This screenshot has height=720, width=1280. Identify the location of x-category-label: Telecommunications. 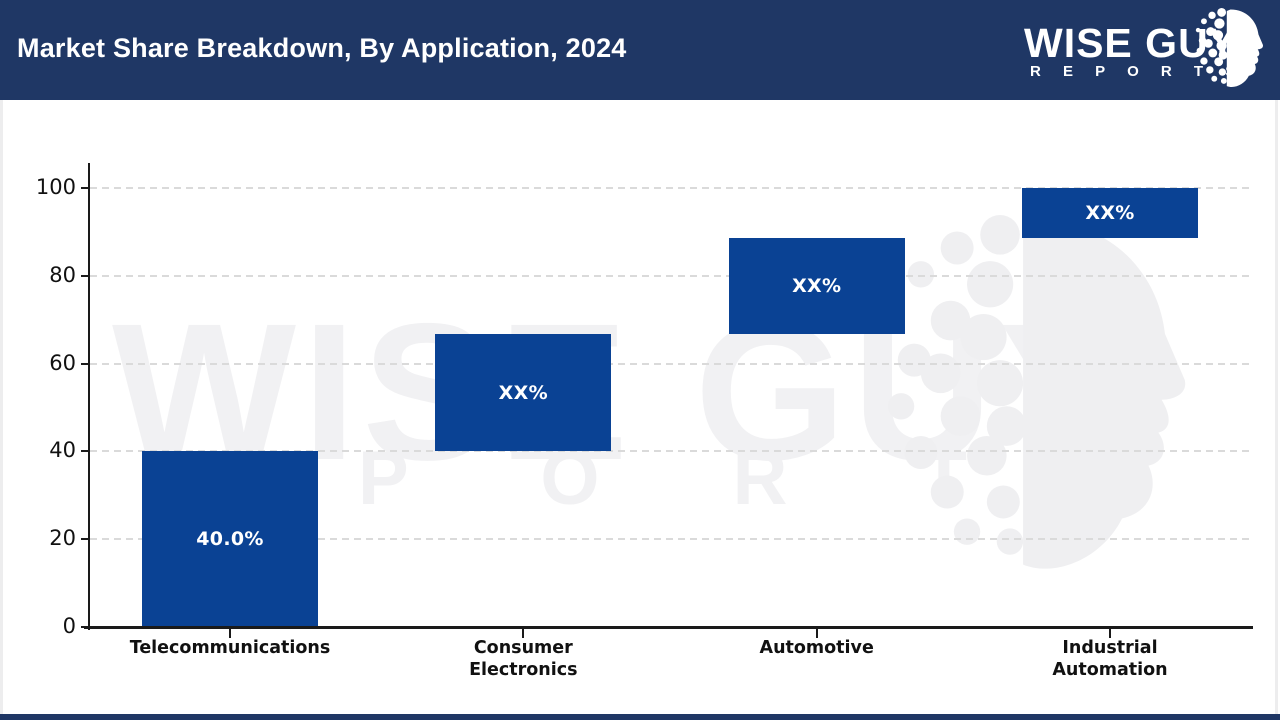
(230, 648).